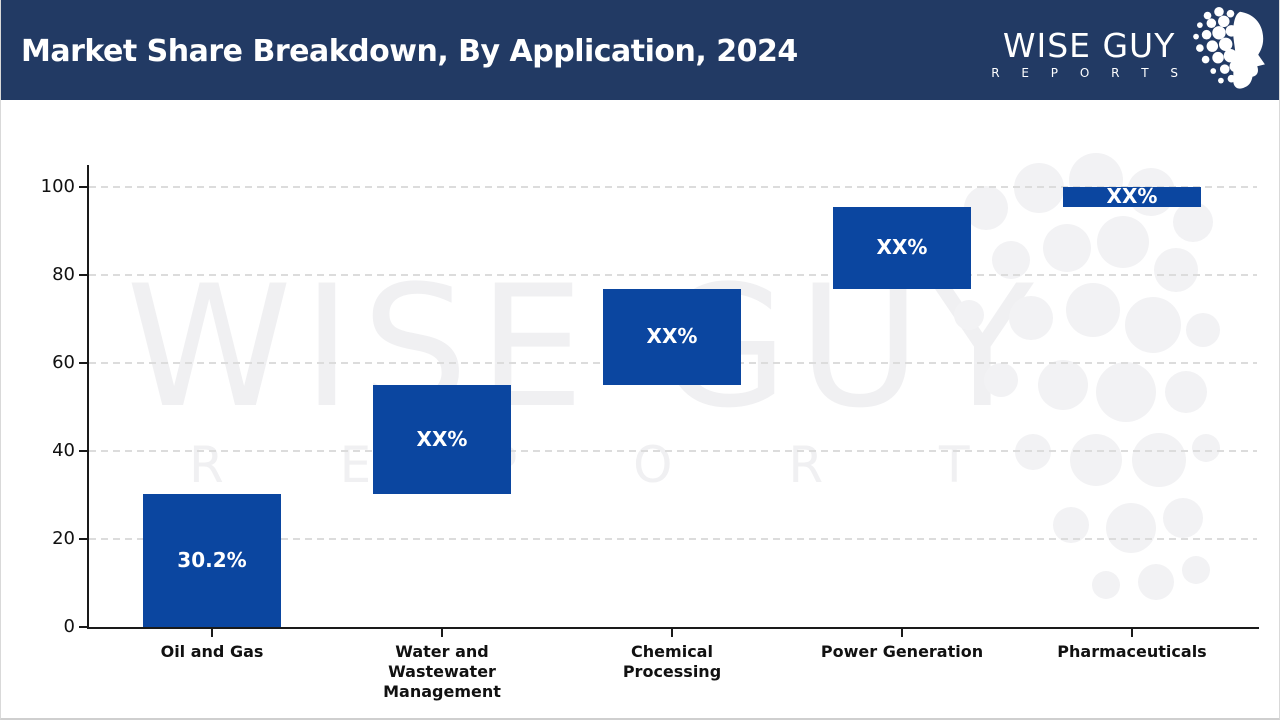 The image size is (1280, 720). I want to click on brand-logo: WISE GUY R E P O R T S, so click(1129, 50).